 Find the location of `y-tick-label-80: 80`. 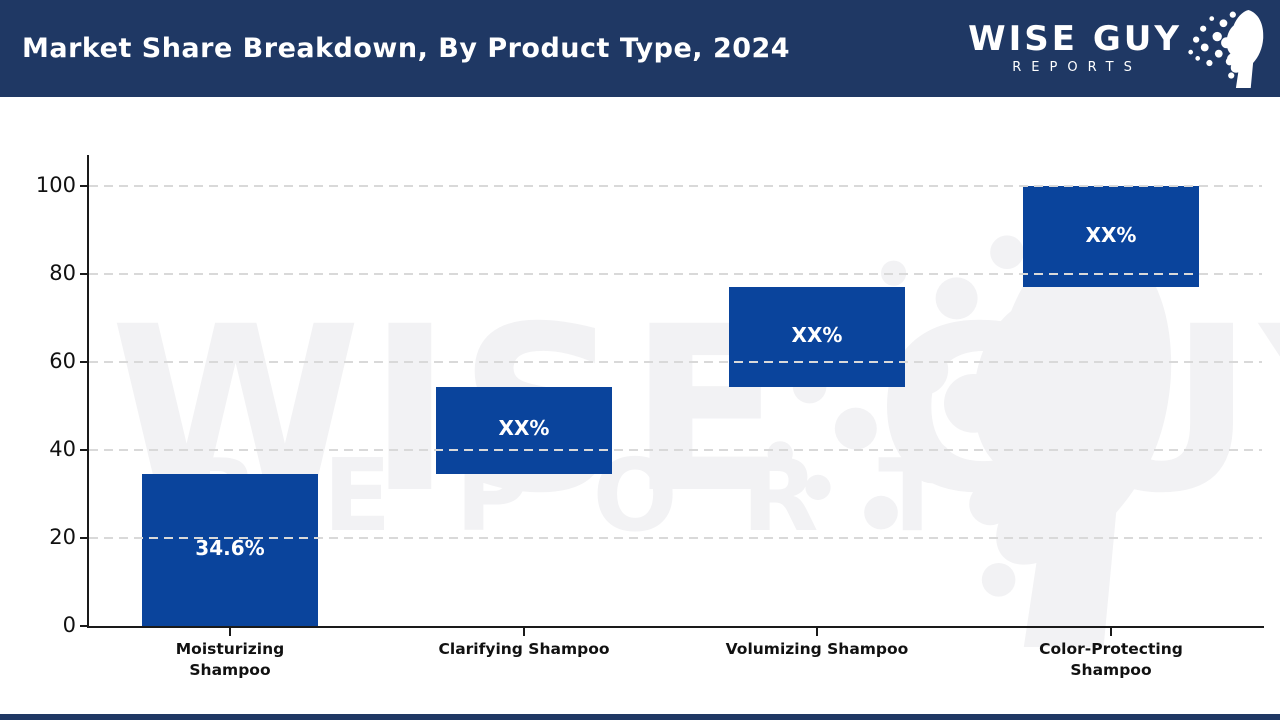

y-tick-label-80: 80 is located at coordinates (62, 273).